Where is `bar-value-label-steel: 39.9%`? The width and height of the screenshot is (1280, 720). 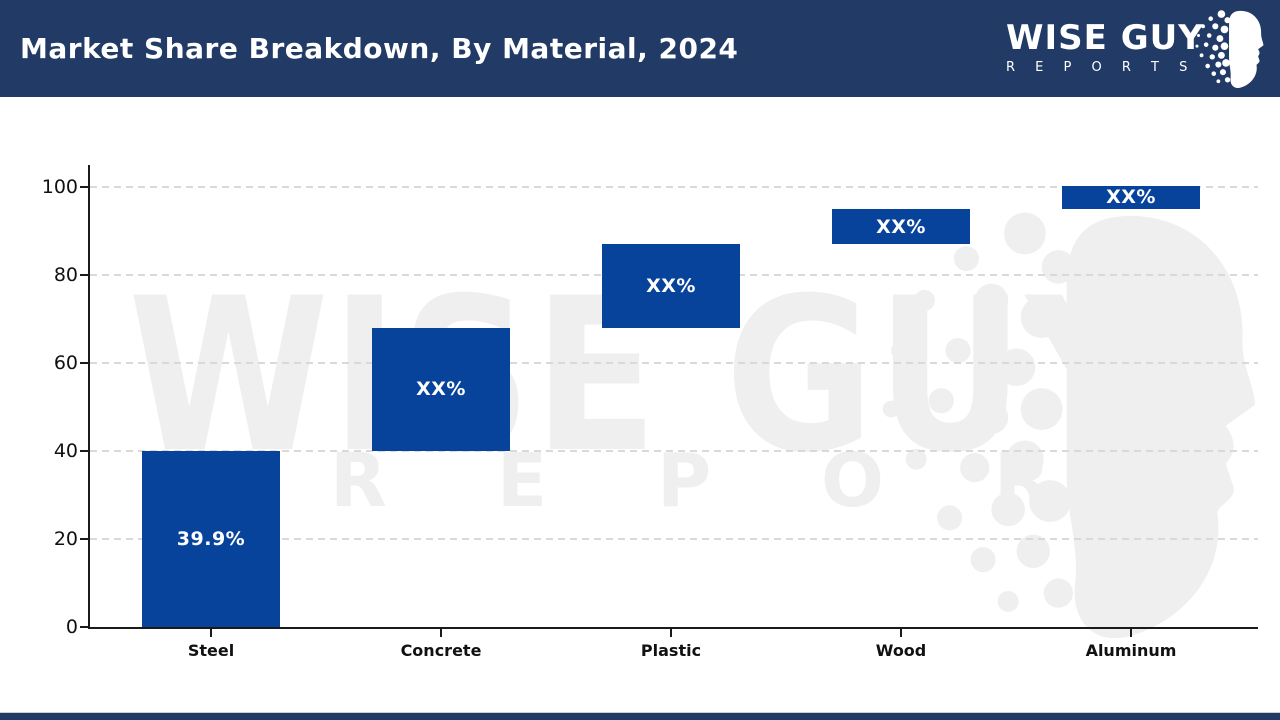
bar-value-label-steel: 39.9% is located at coordinates (211, 539).